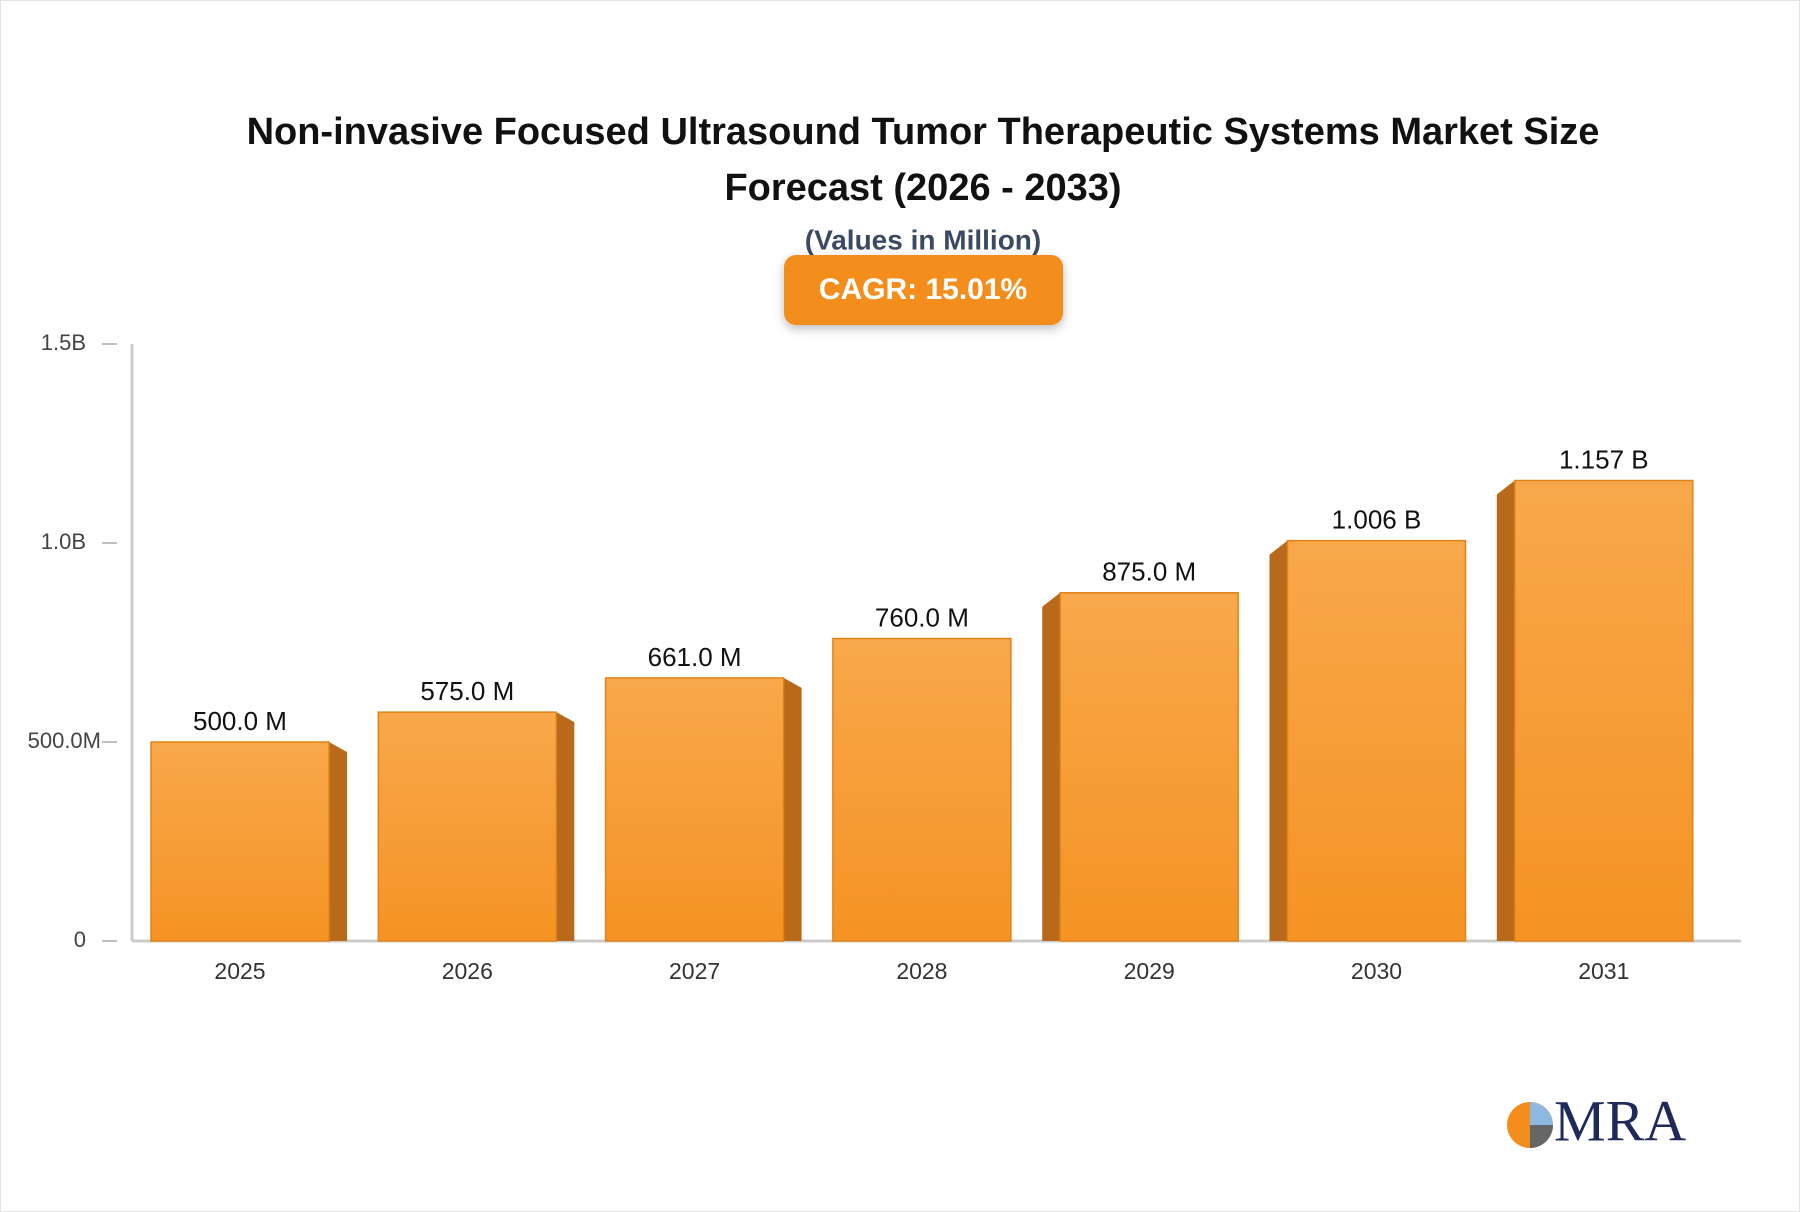 The width and height of the screenshot is (1800, 1212). I want to click on x-tick-label: 2026, so click(467, 971).